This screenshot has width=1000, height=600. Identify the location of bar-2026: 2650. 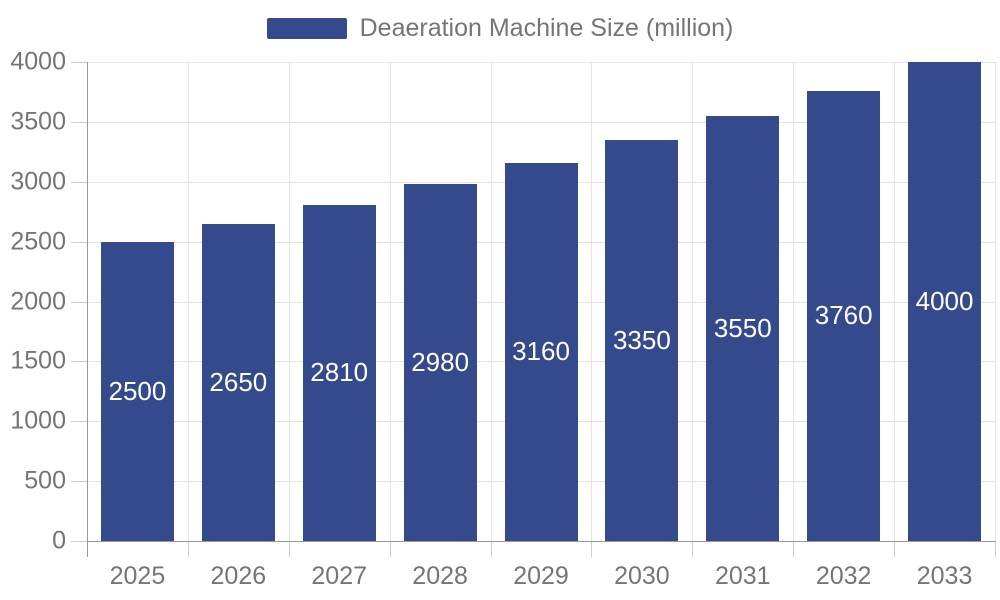
(238, 382).